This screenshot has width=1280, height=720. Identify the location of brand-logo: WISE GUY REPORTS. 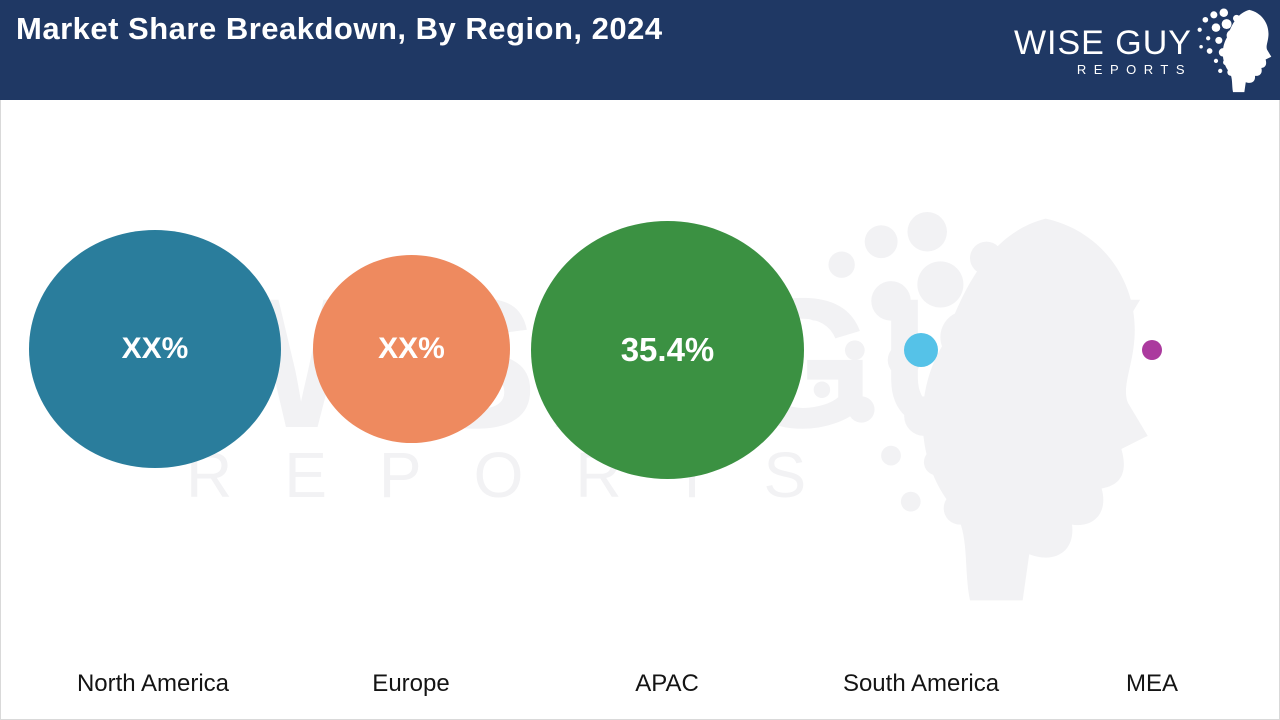
(1143, 51).